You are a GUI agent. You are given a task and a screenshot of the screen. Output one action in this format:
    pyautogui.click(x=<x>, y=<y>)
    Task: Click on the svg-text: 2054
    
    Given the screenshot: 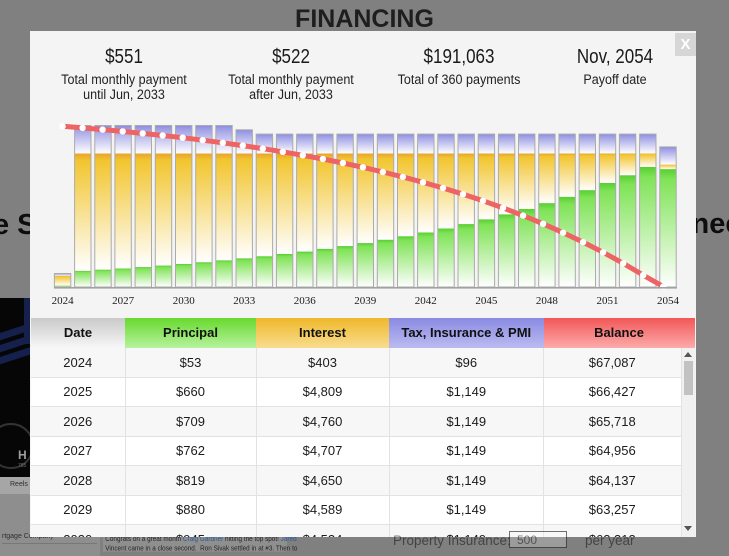 What is the action you would take?
    pyautogui.click(x=668, y=301)
    